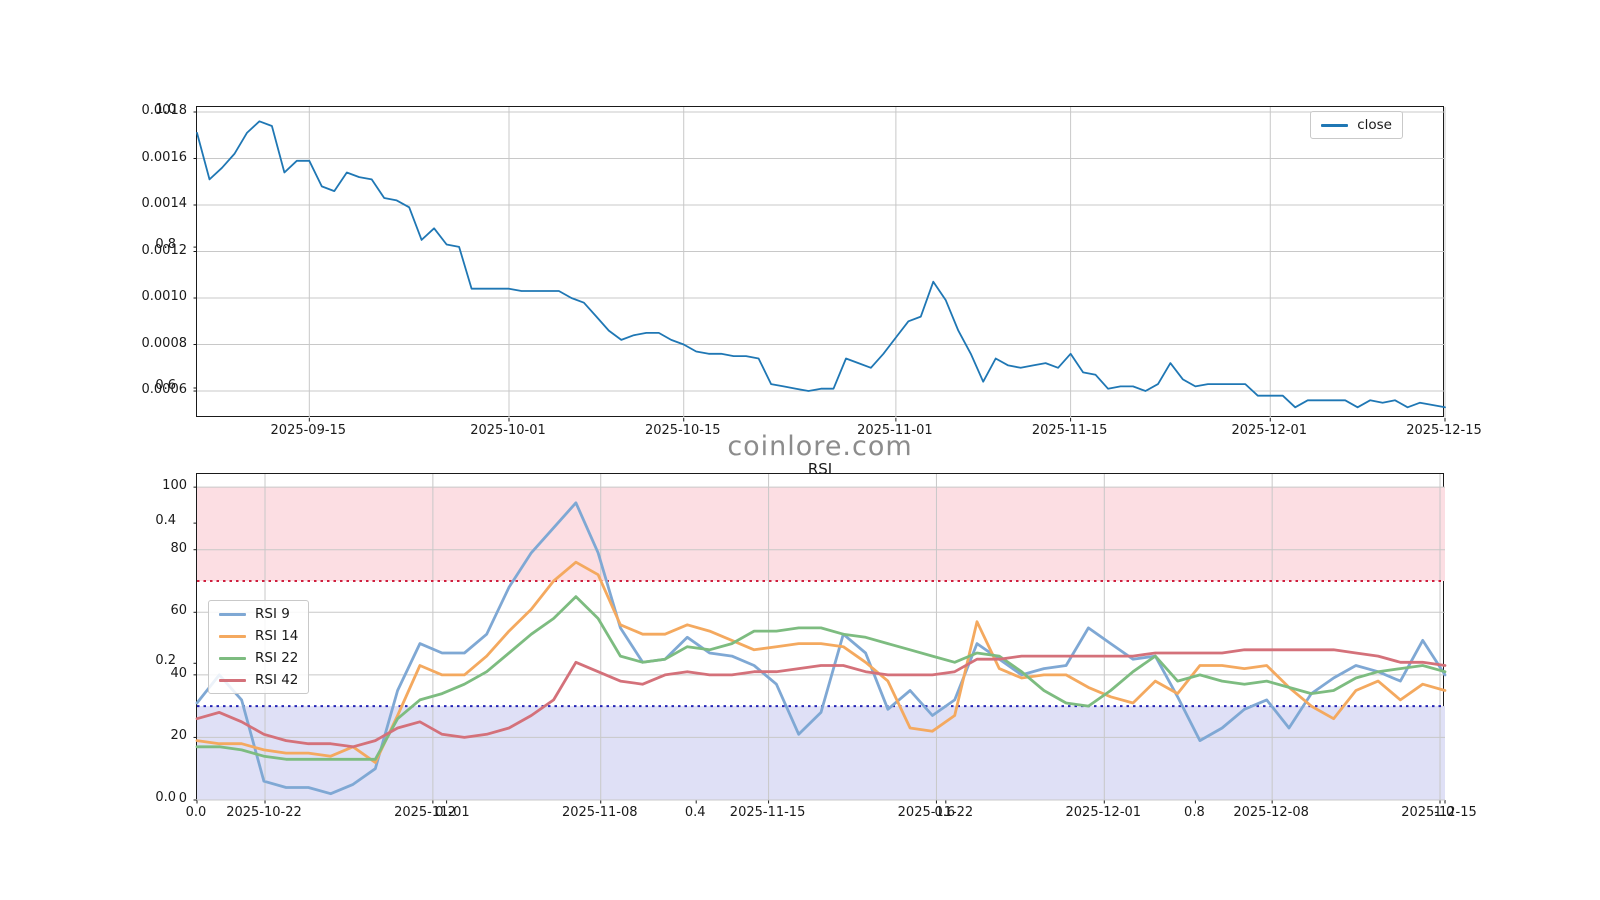  Describe the element at coordinates (599, 812) in the screenshot. I see `x-tick-label: 2025-11-08` at that location.